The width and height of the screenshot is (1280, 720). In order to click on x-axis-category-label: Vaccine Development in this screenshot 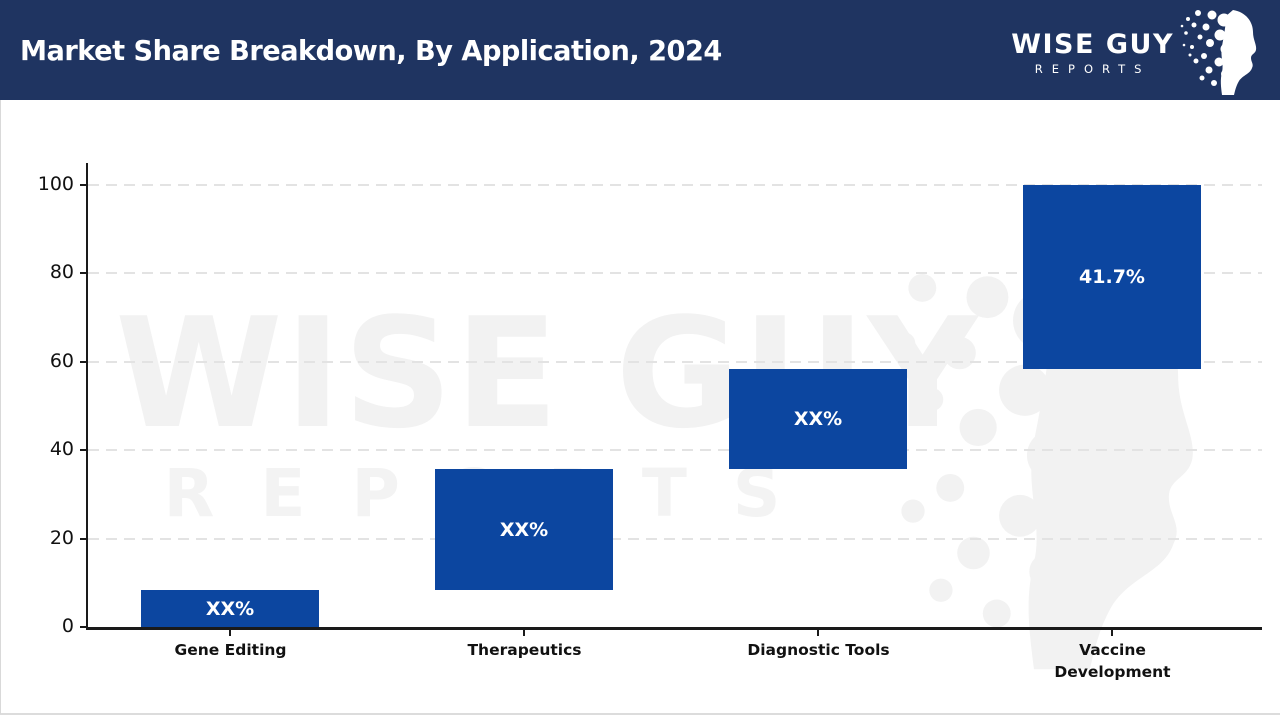, I will do `click(1112, 661)`.